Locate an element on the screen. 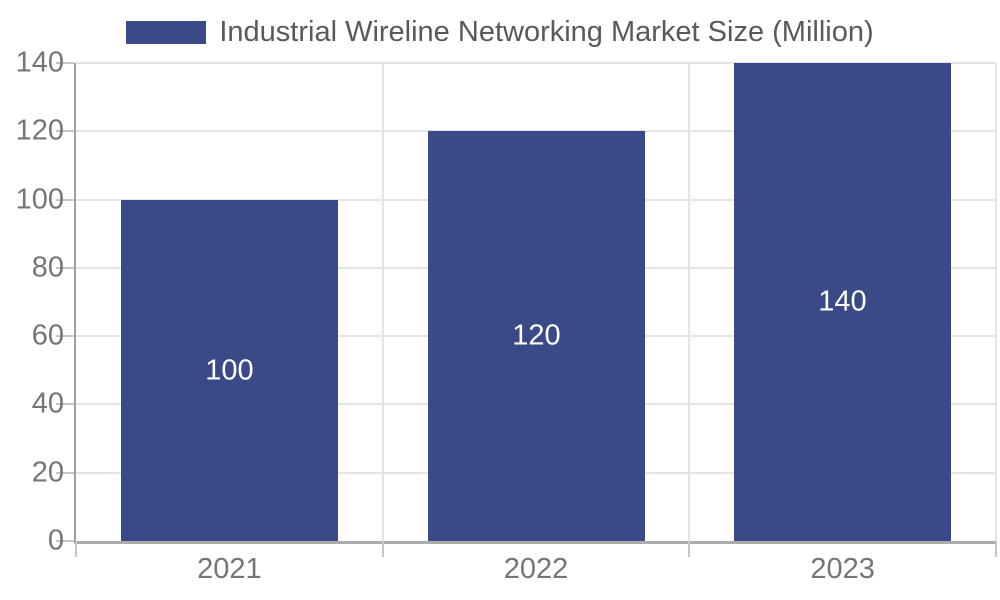  legend-swatch is located at coordinates (166, 32).